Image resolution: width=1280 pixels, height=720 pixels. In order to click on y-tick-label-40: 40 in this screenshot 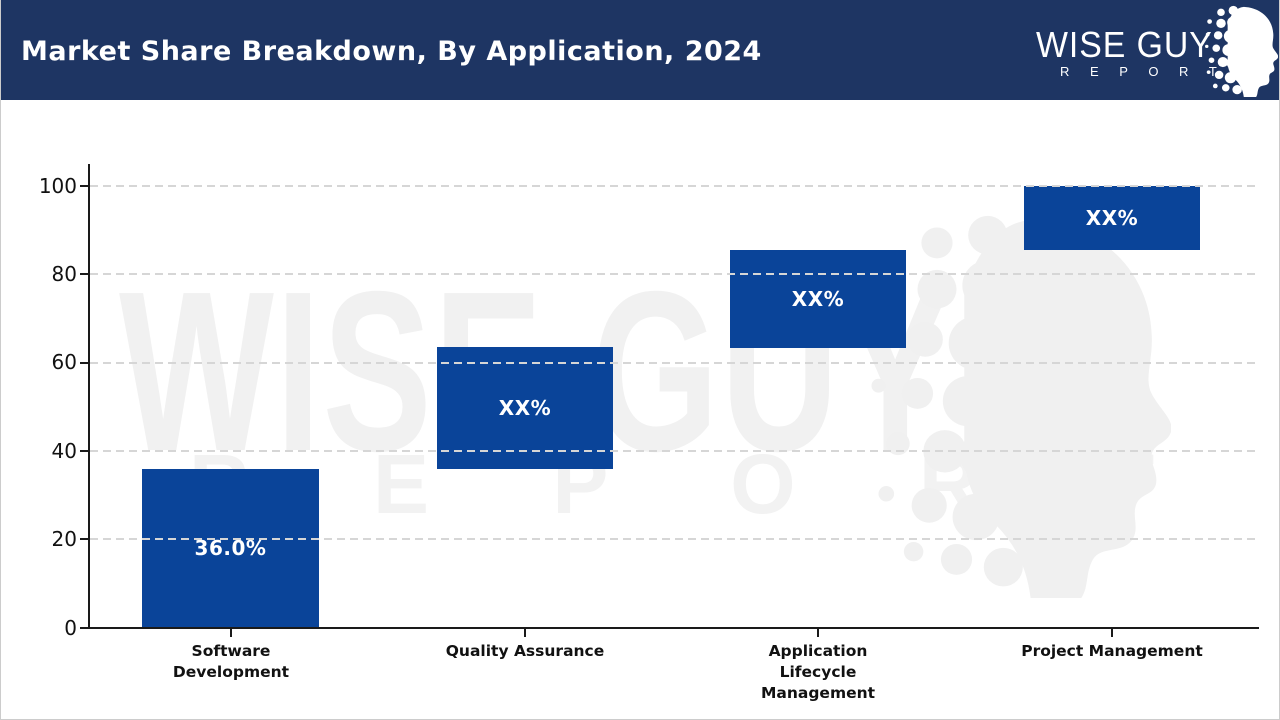, I will do `click(64, 451)`.